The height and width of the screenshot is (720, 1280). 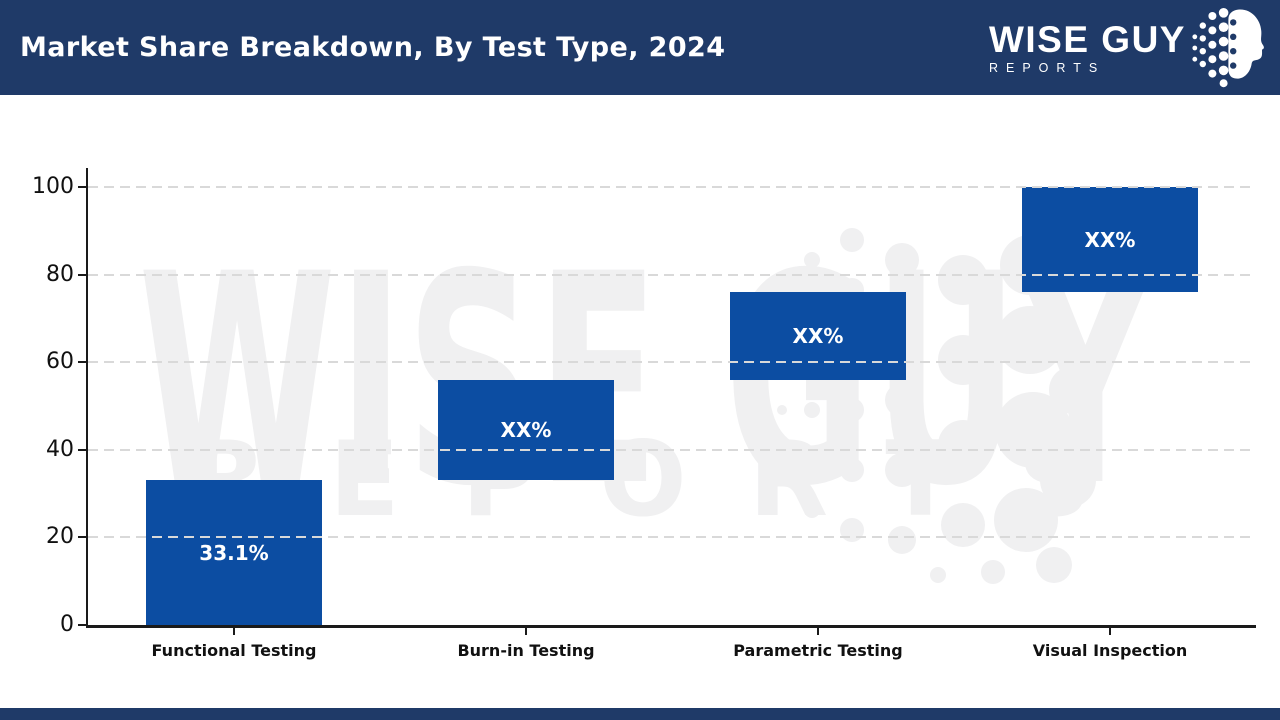 What do you see at coordinates (60, 362) in the screenshot?
I see `y-tick-label: 60` at bounding box center [60, 362].